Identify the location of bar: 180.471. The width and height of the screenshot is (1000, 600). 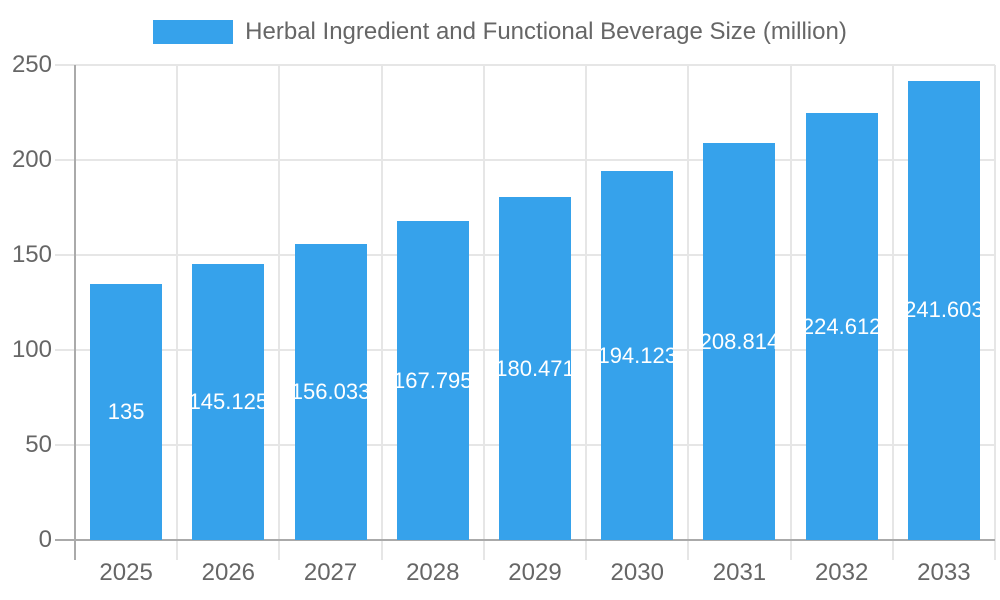
(535, 368).